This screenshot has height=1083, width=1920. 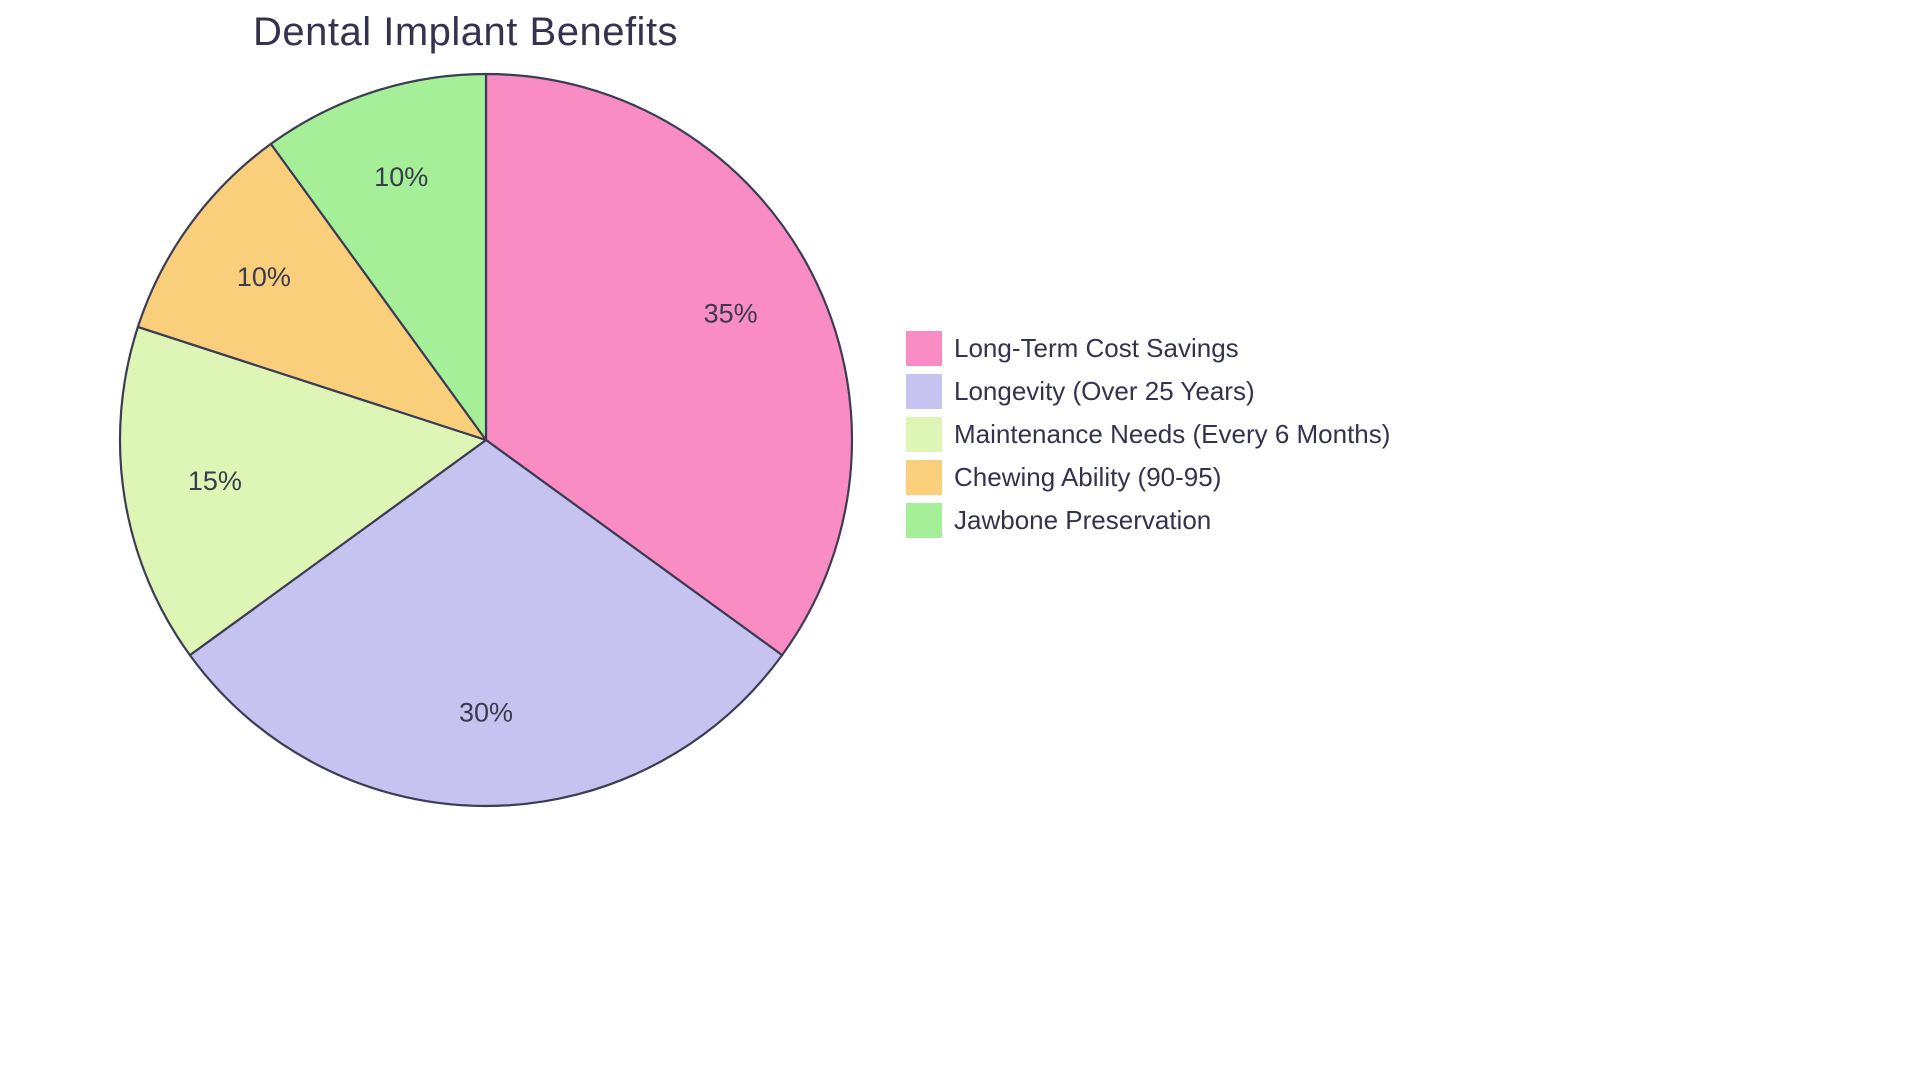 I want to click on legend-item: Longevity (Over 25 Years), so click(x=1148, y=391).